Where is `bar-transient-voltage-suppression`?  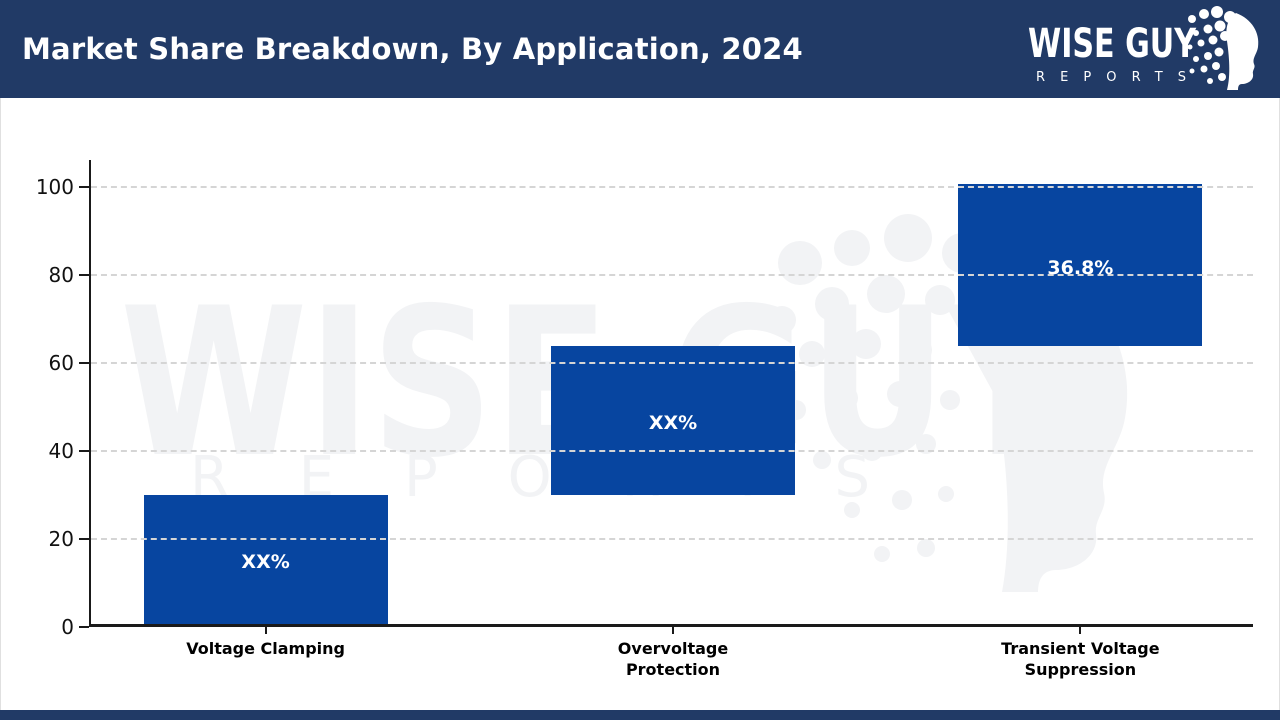
bar-transient-voltage-suppression is located at coordinates (1080, 265).